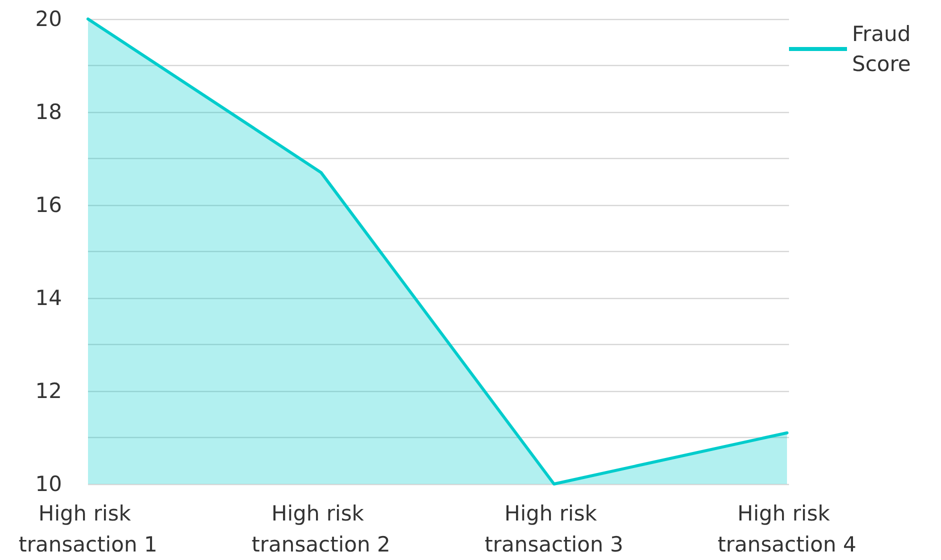  What do you see at coordinates (48, 484) in the screenshot?
I see `y-tick-label: 10` at bounding box center [48, 484].